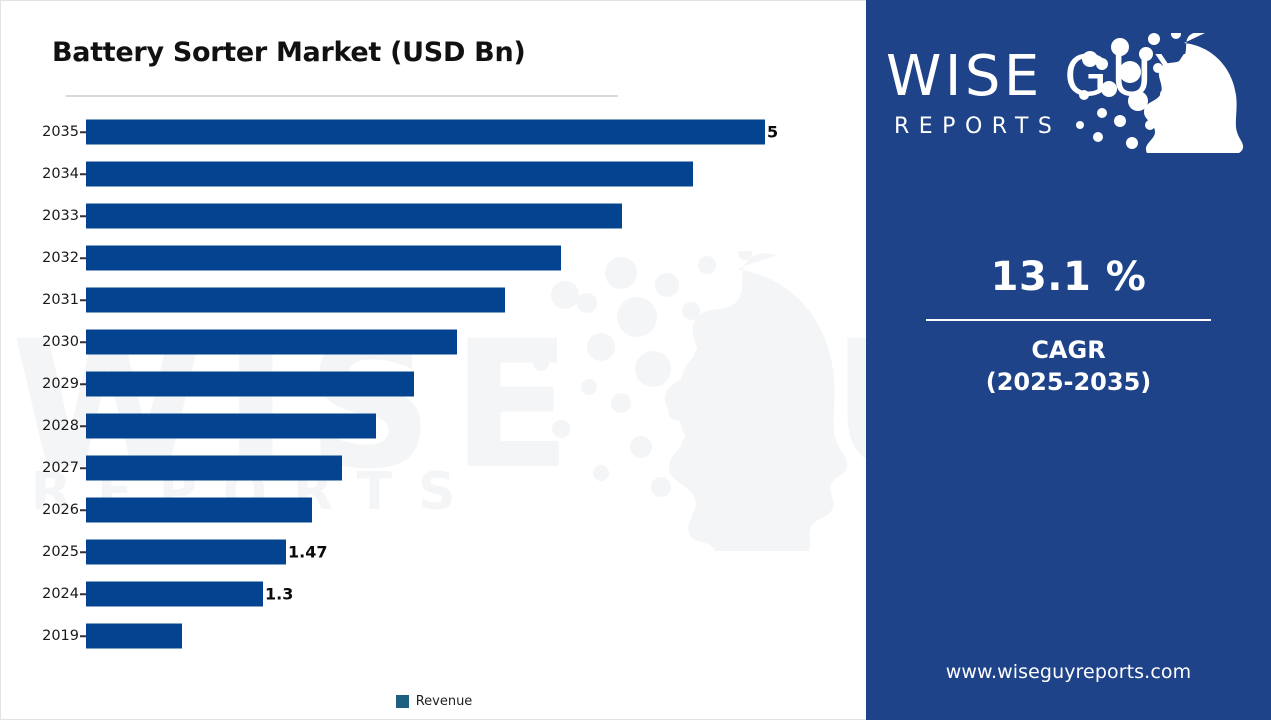 The width and height of the screenshot is (1271, 720). I want to click on y-axis-tick-label: 2032, so click(60, 258).